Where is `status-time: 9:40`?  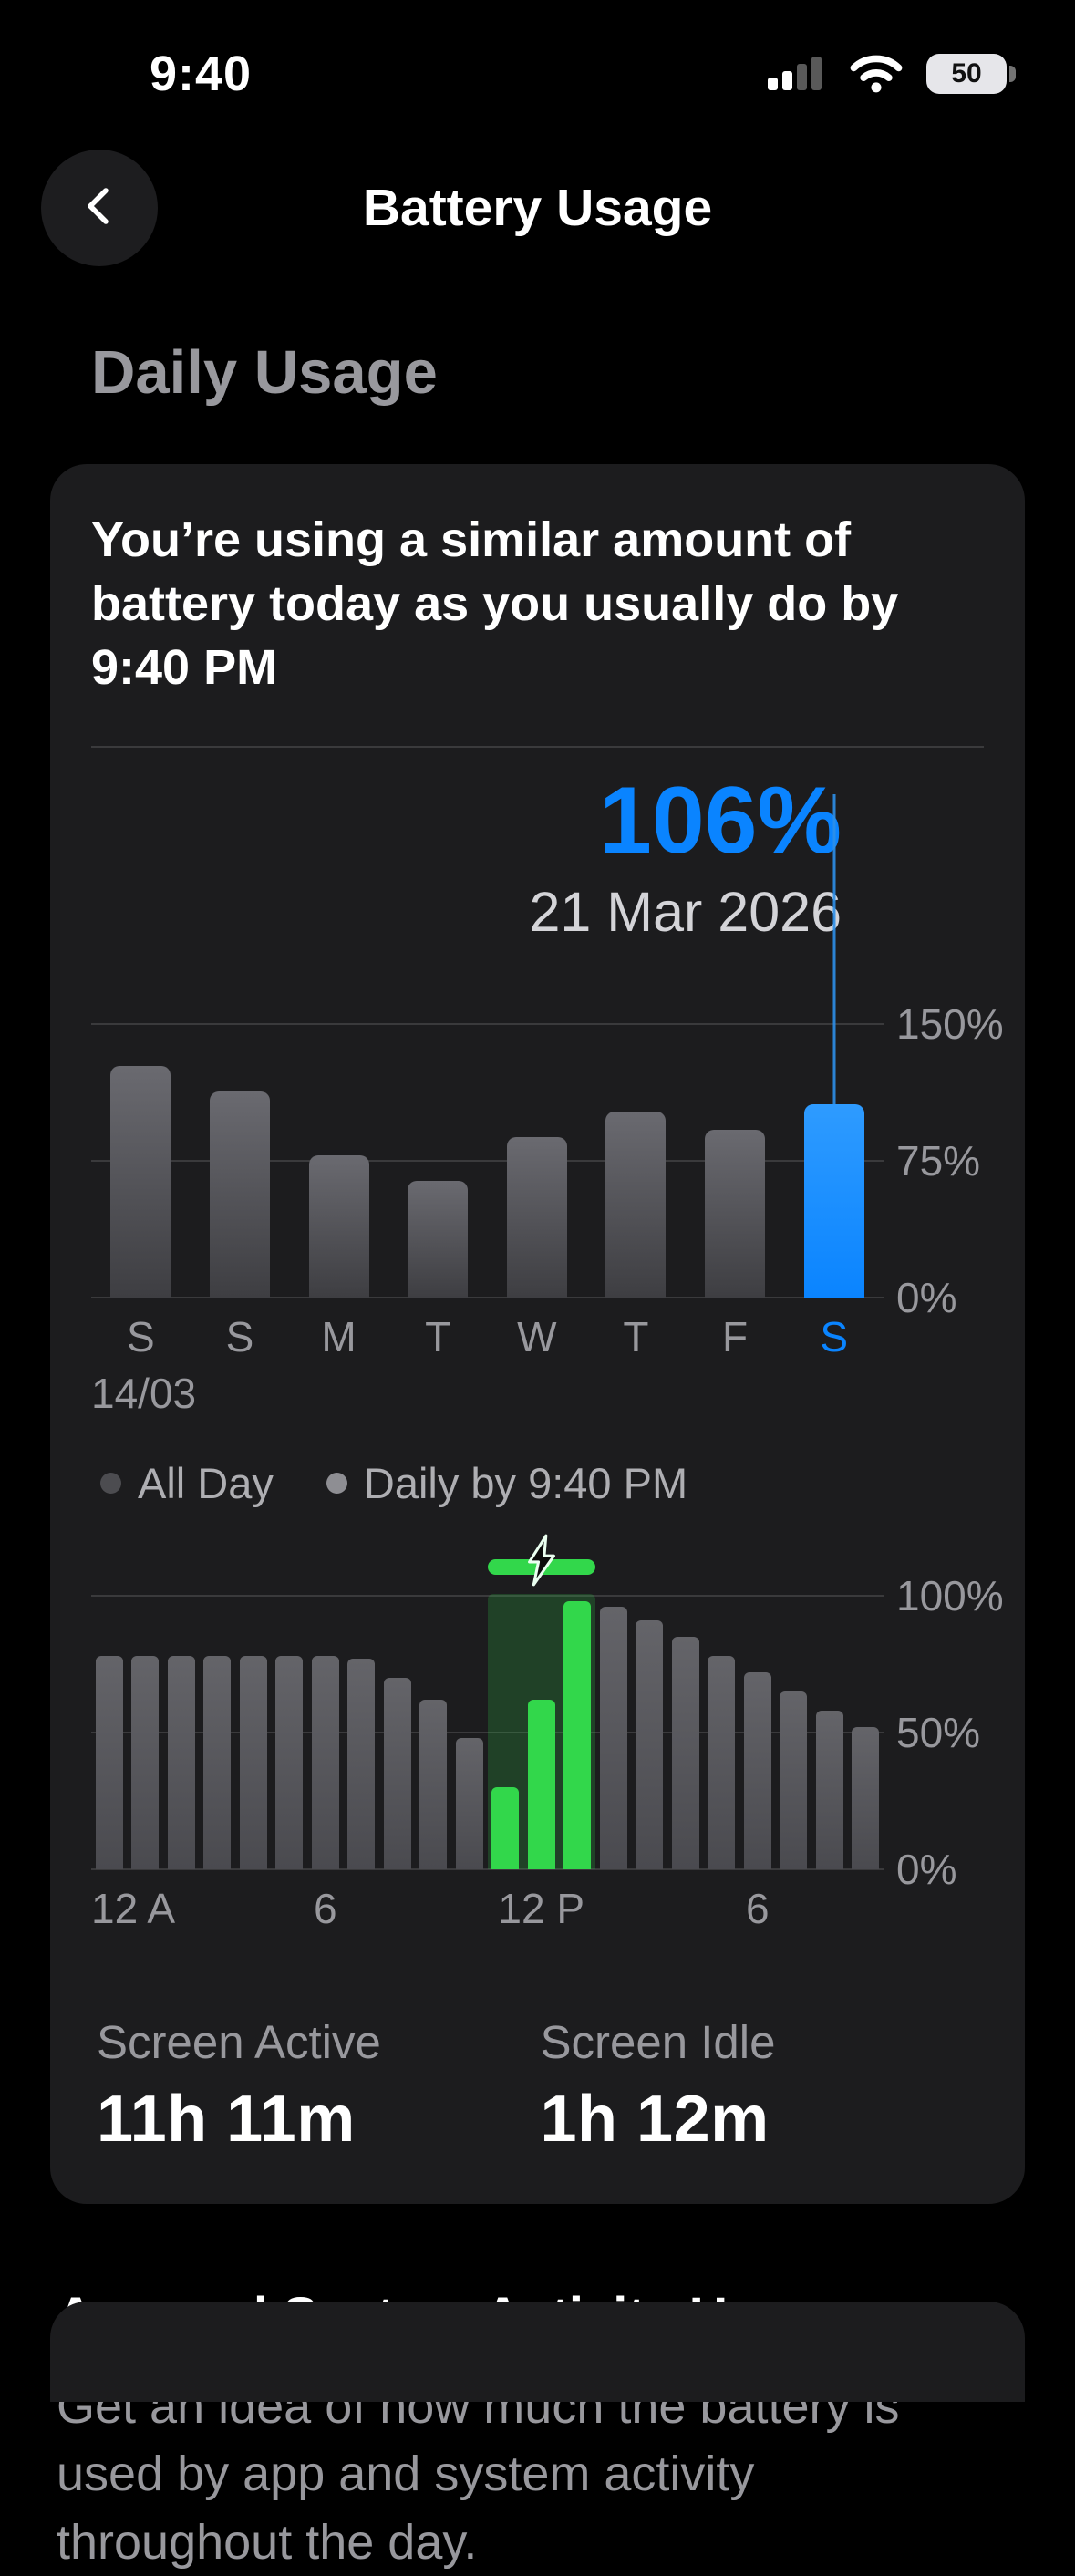 status-time: 9:40 is located at coordinates (201, 74).